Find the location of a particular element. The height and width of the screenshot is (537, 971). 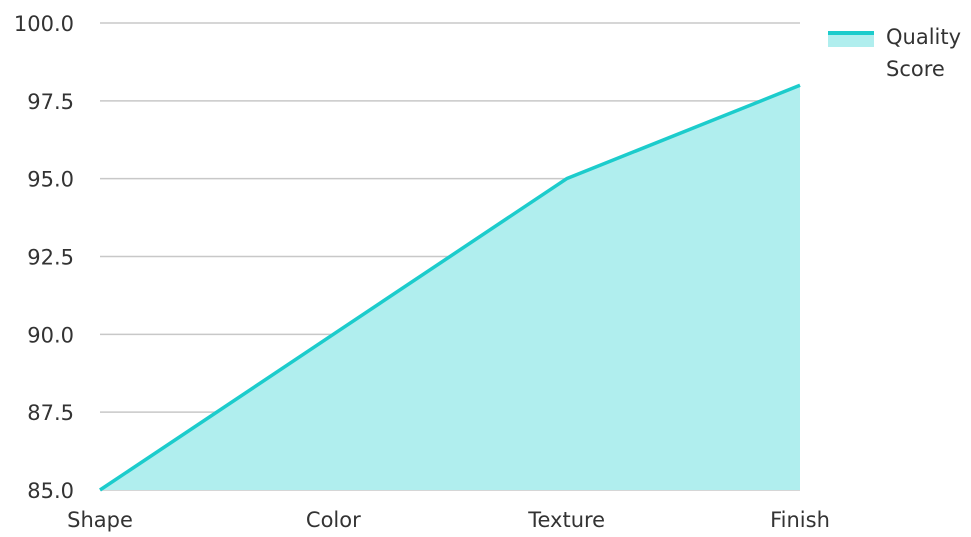

y-tick-label: 100.0 is located at coordinates (44, 24).